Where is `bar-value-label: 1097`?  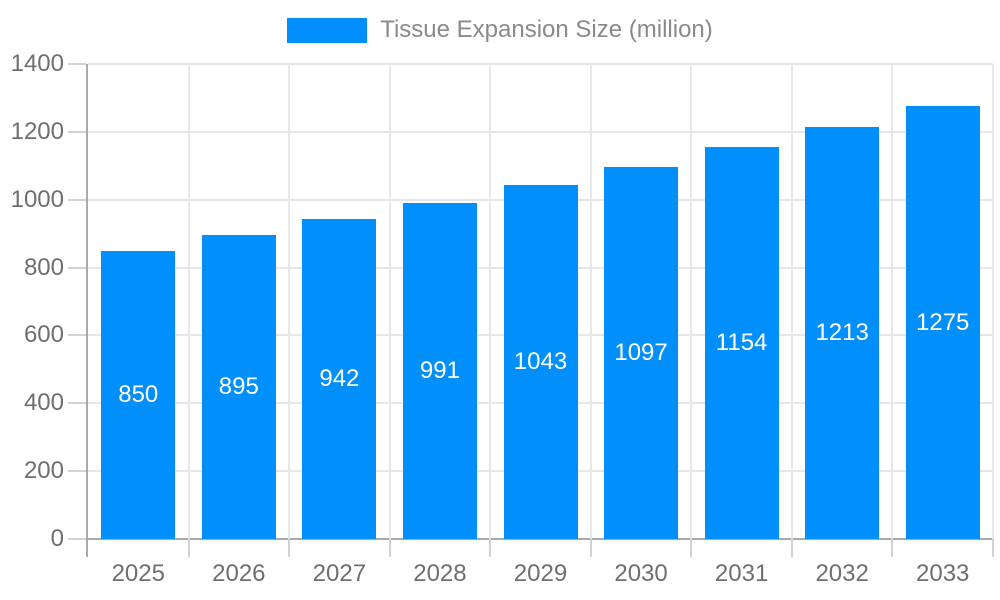 bar-value-label: 1097 is located at coordinates (641, 352).